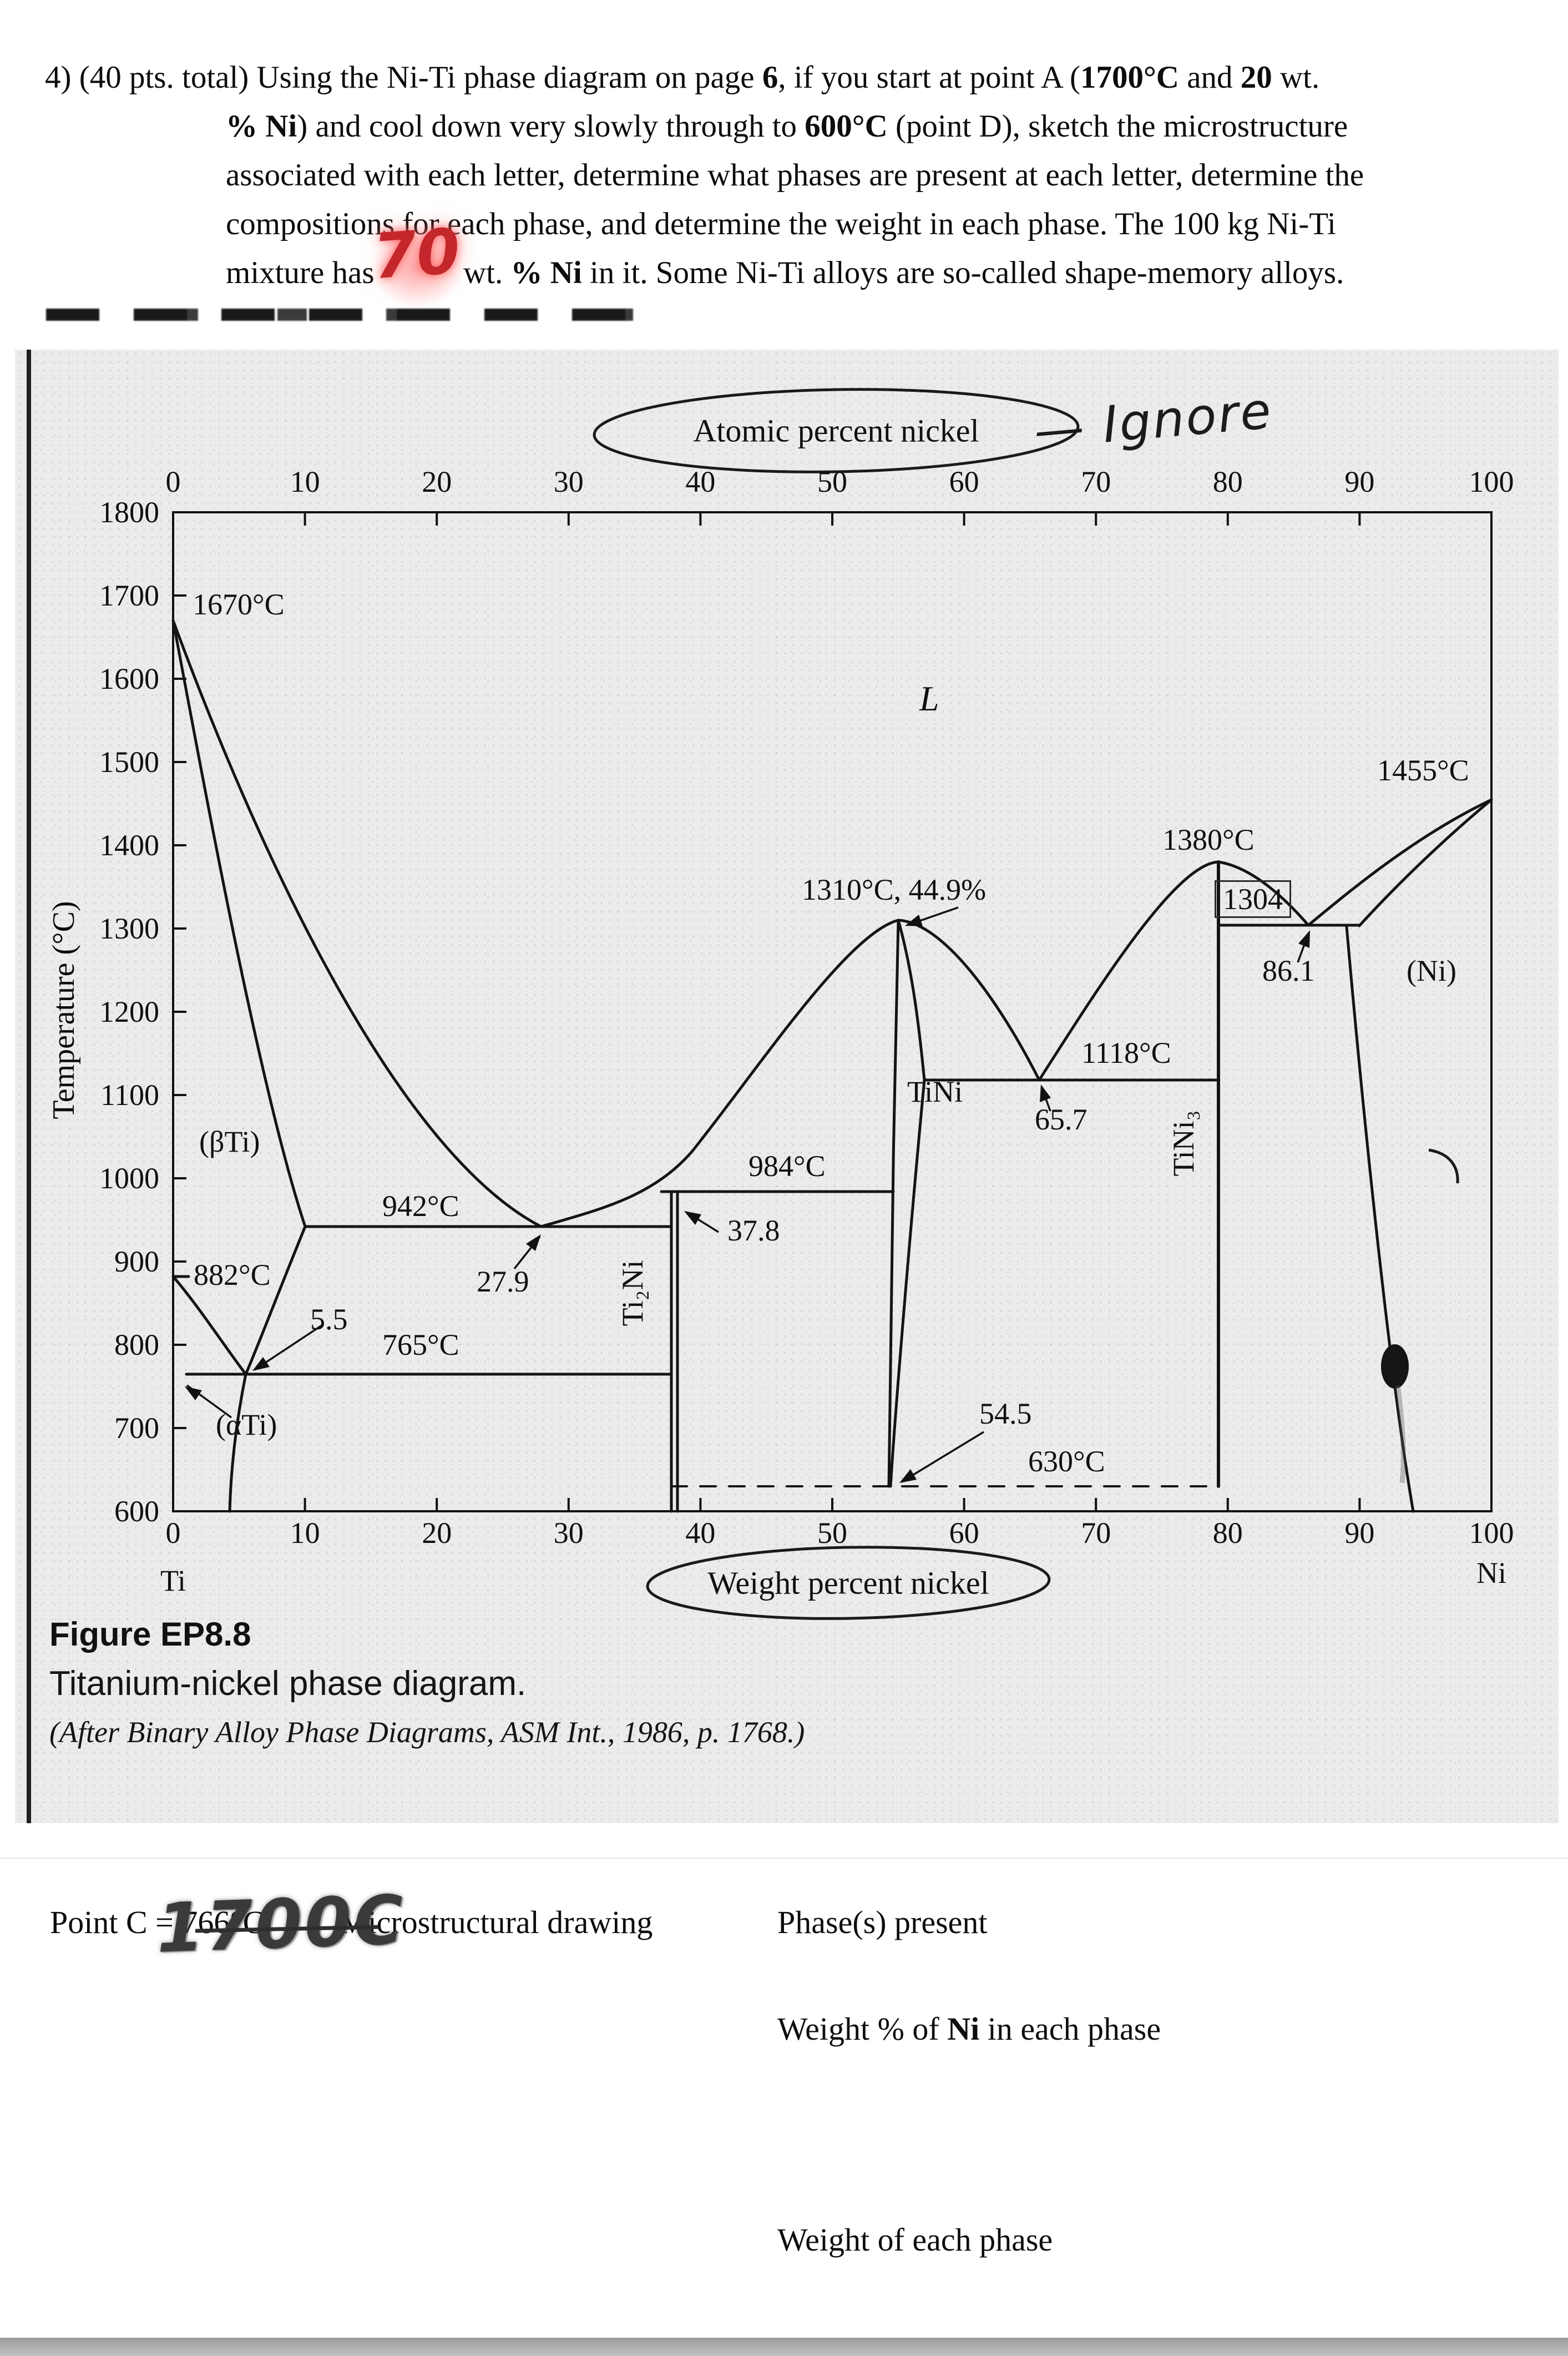  I want to click on problem-text-segment: ) and cool down very slowly through to, so click(551, 126).